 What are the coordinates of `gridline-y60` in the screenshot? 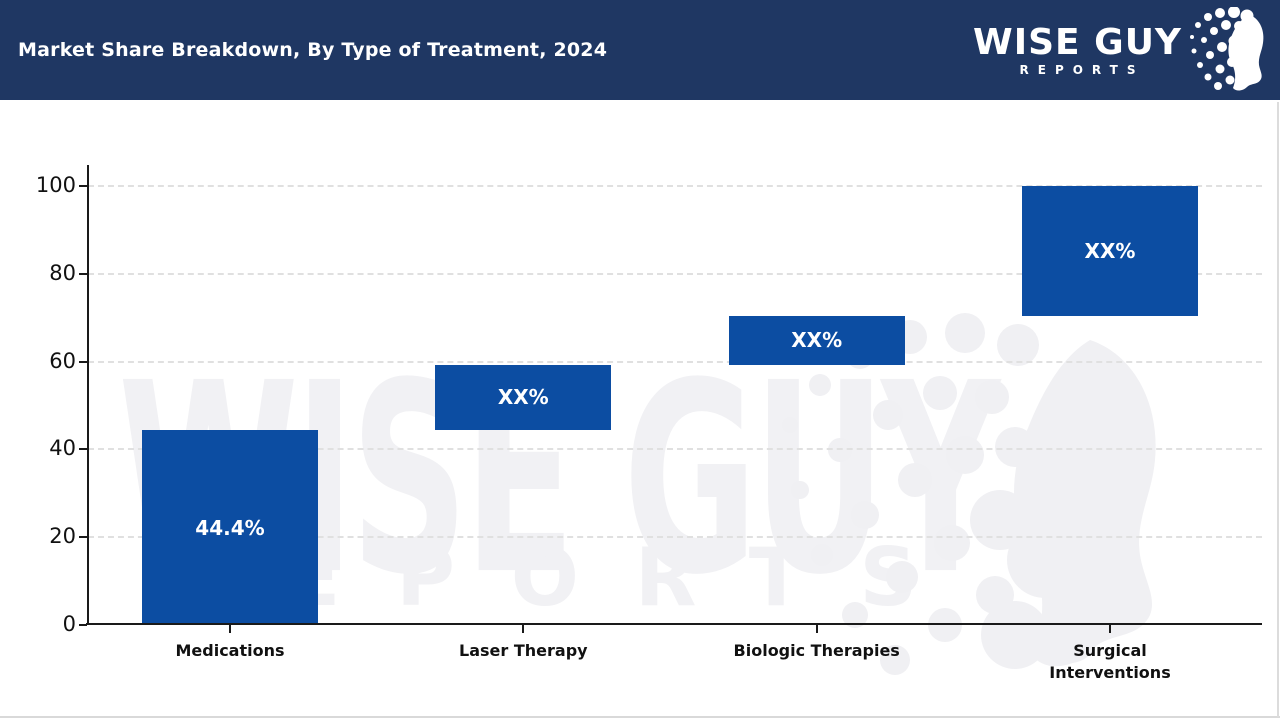 It's located at (675, 361).